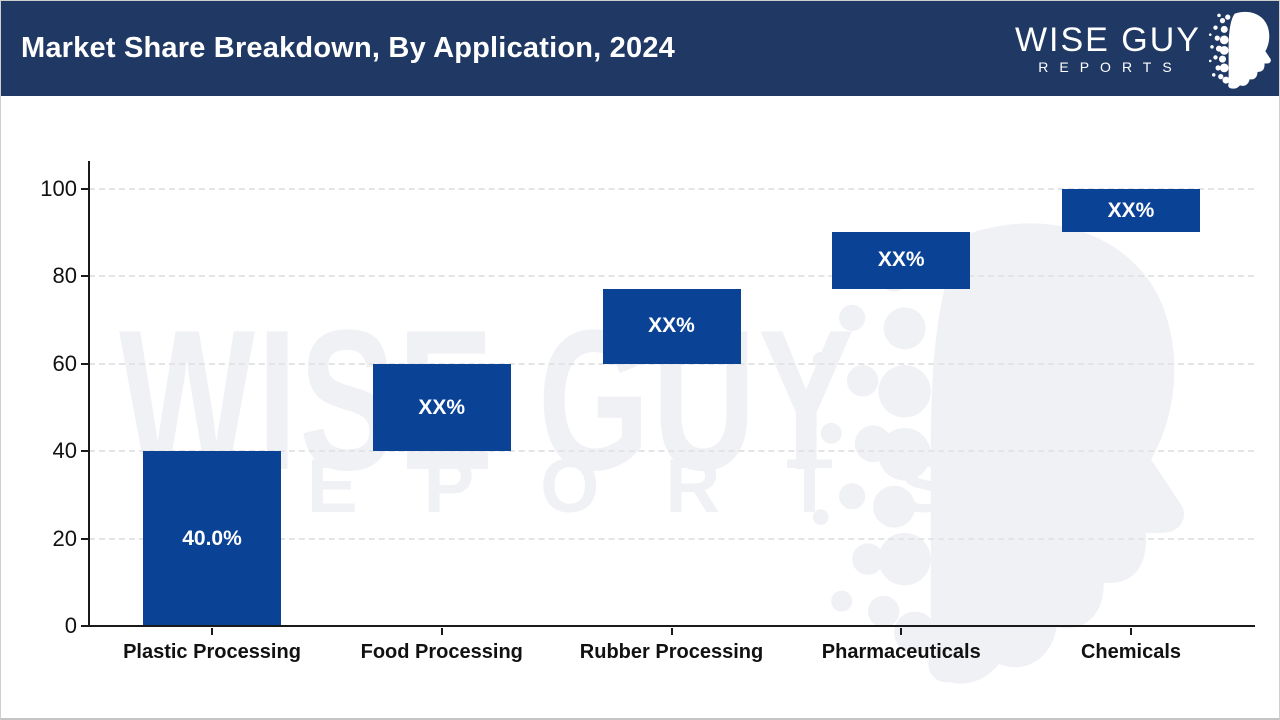 This screenshot has width=1280, height=720. I want to click on x-category-label: Food Processing, so click(441, 652).